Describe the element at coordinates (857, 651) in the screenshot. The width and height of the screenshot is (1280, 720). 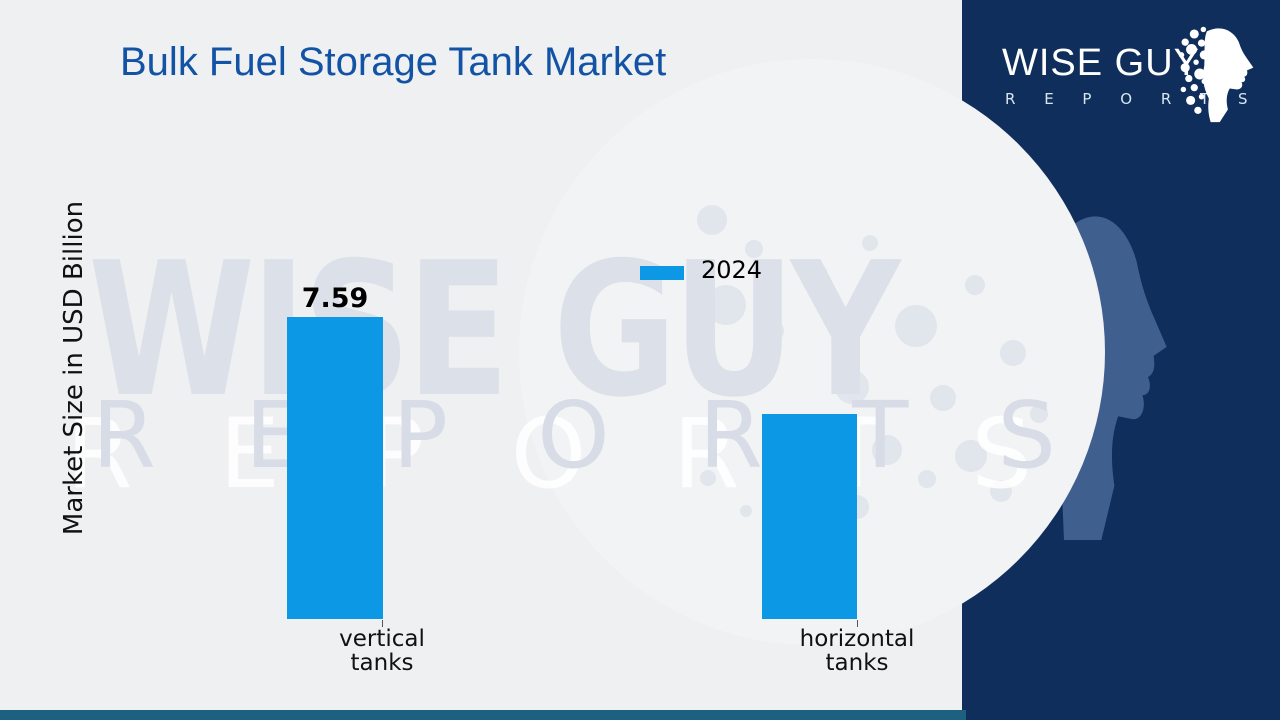
I see `x-category-label-horizontal-tanks: horizontal tanks` at that location.